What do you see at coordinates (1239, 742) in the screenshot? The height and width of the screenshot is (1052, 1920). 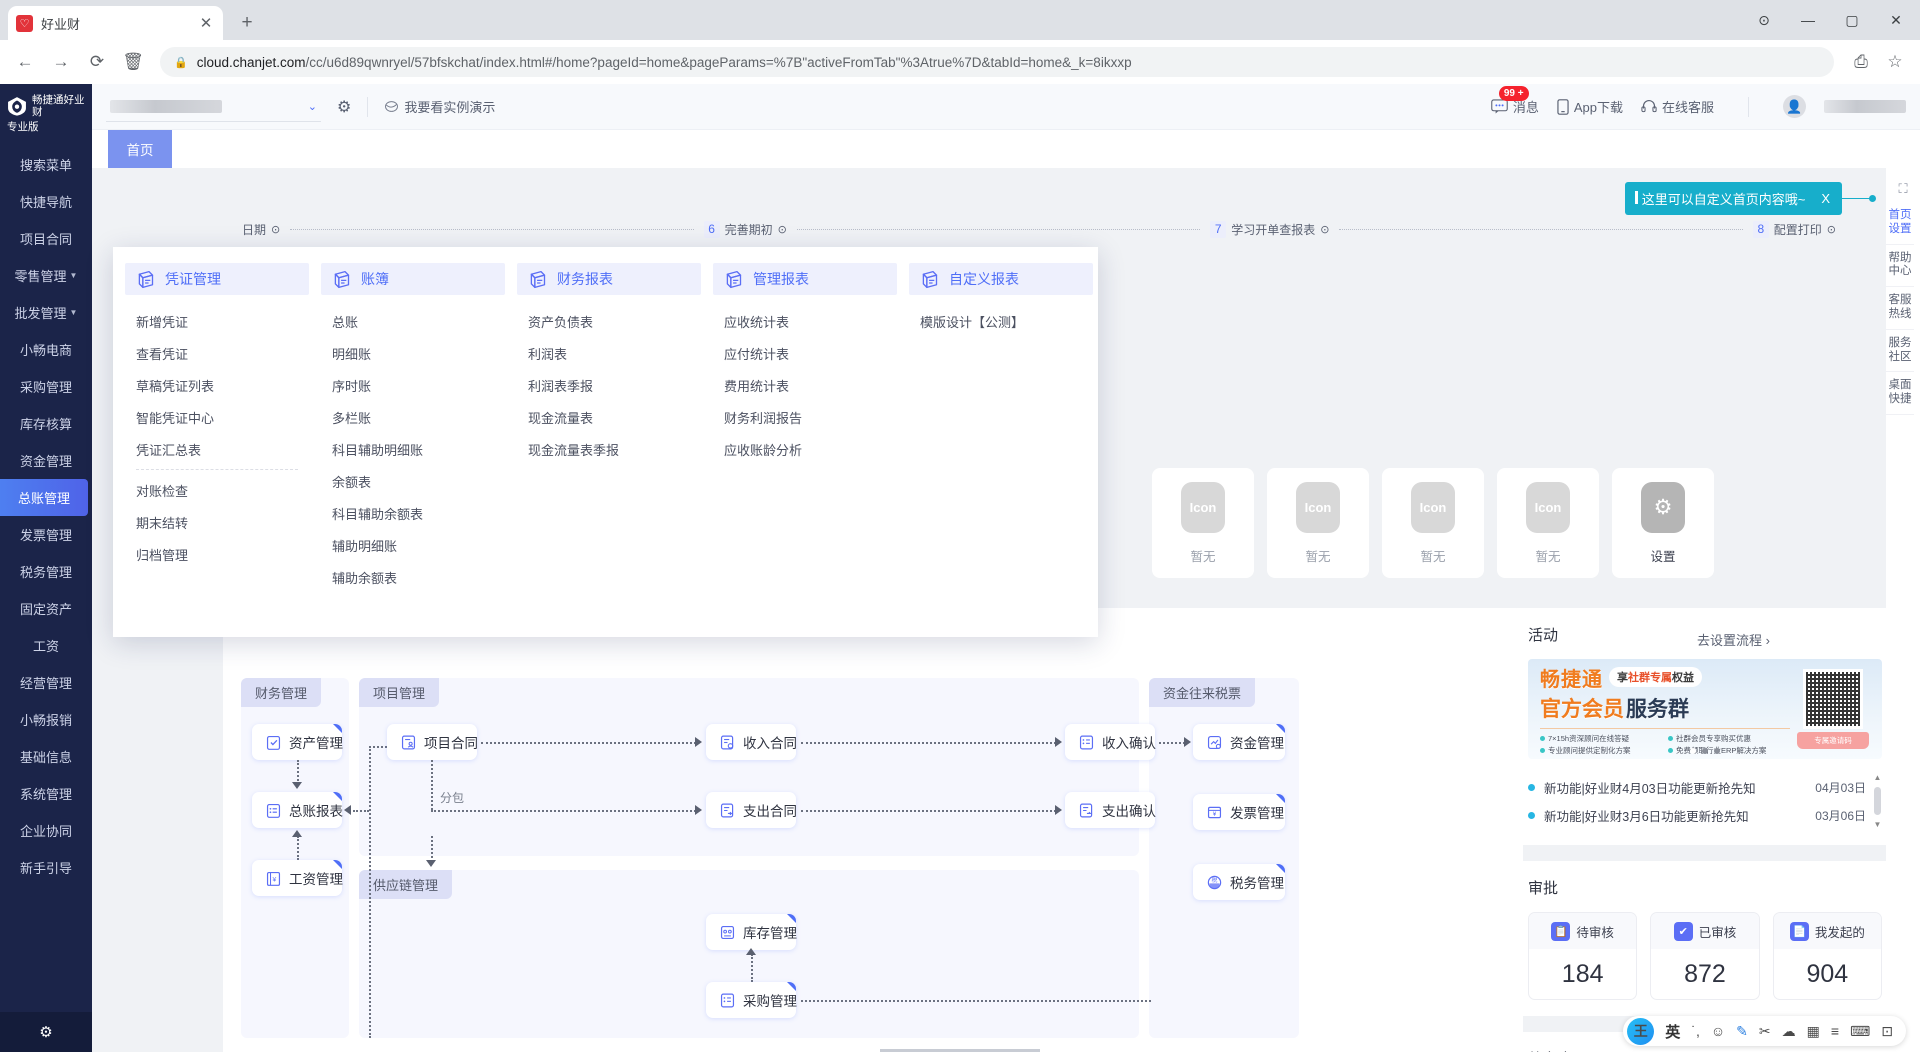 I see `flow-node-funds-mgmt: 资金管理` at bounding box center [1239, 742].